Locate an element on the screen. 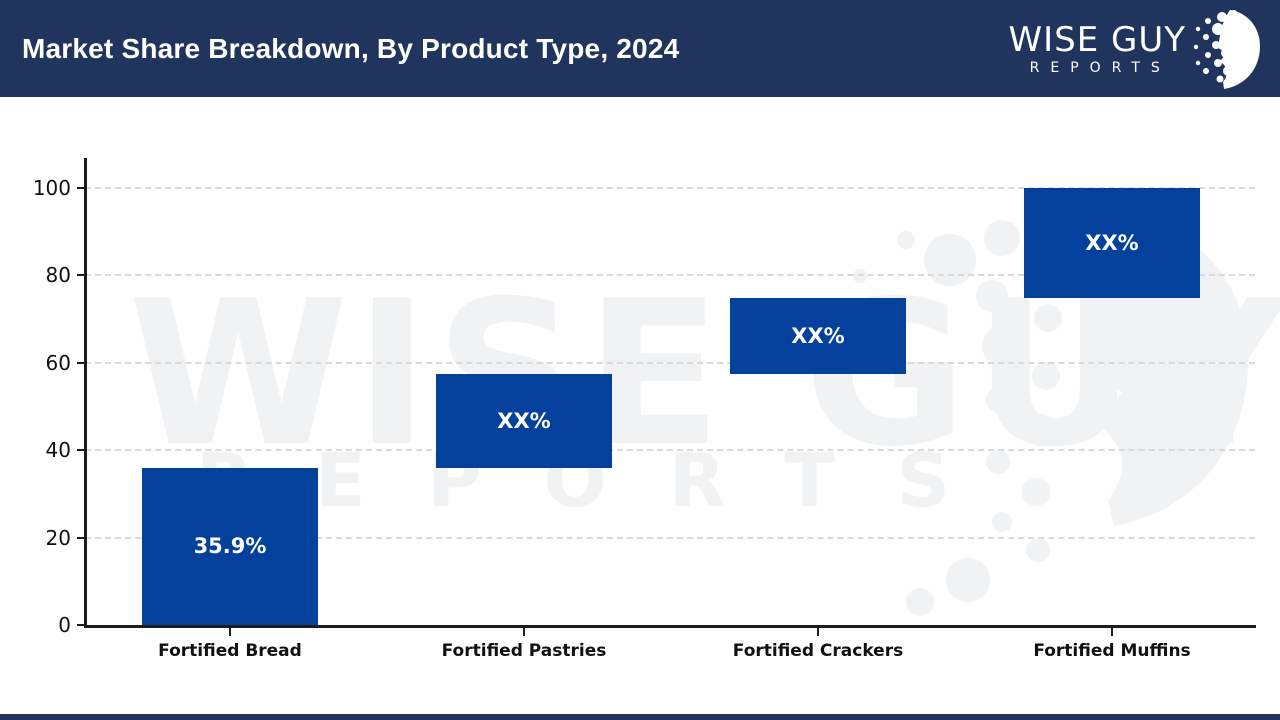  logo-wordmark: WISE GUY is located at coordinates (1097, 39).